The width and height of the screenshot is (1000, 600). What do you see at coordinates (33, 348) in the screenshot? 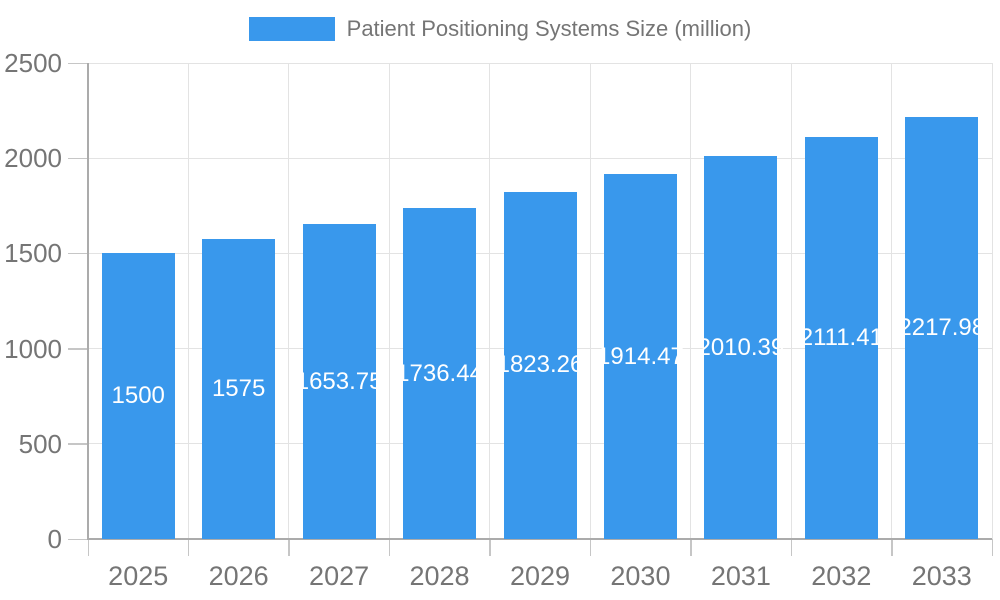
I see `y-tick-label: 1000` at bounding box center [33, 348].